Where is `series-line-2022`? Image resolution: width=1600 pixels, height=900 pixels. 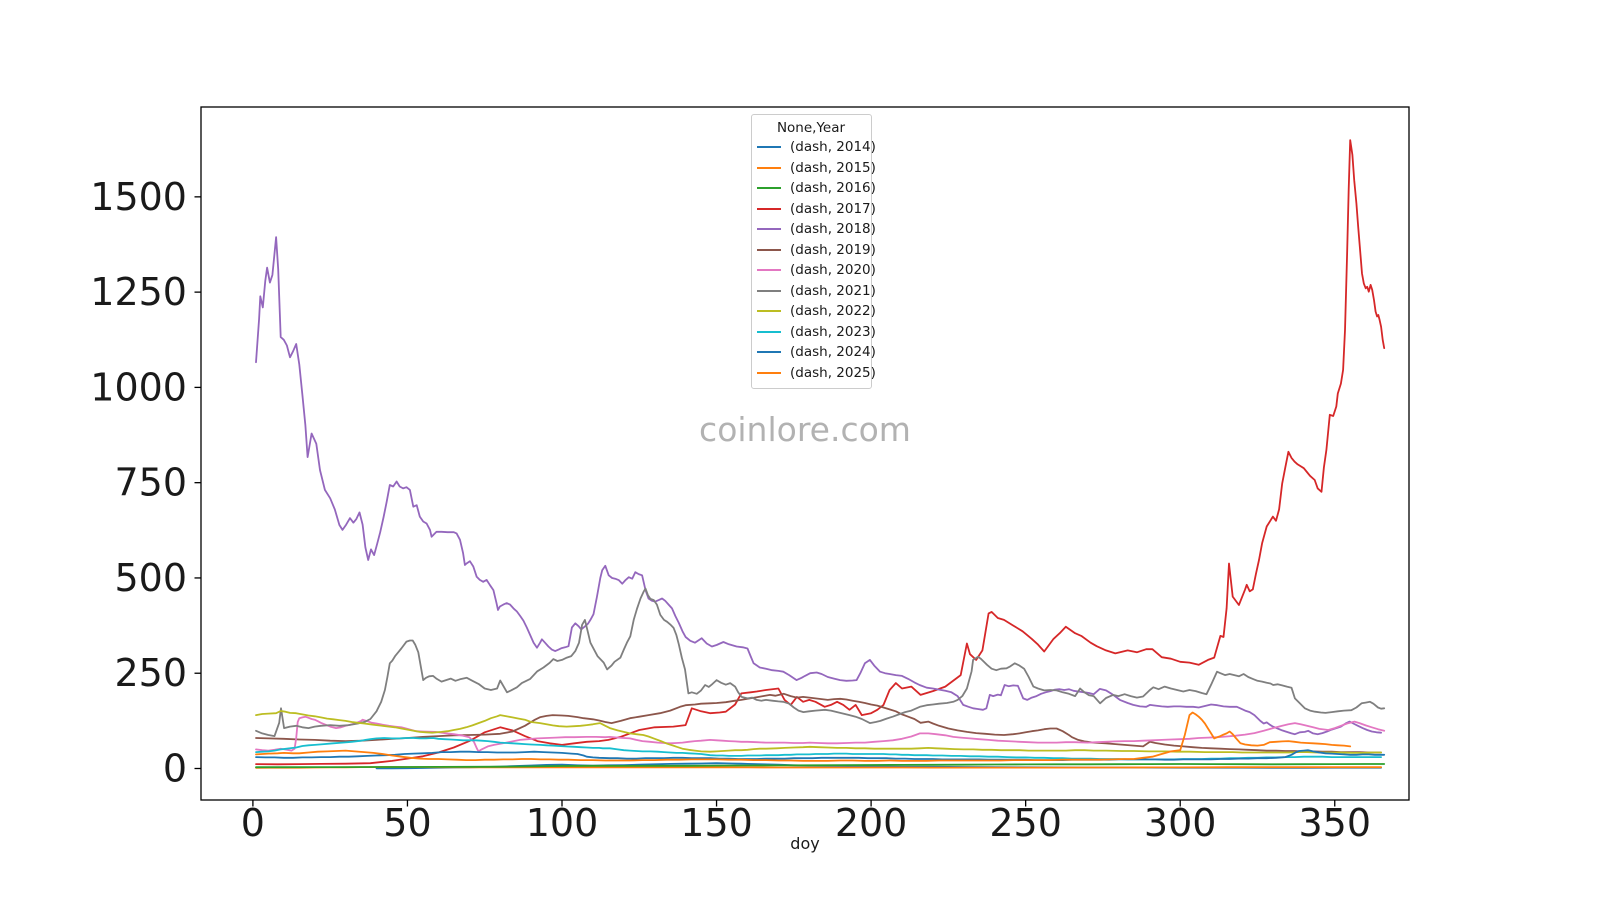
series-line-2022 is located at coordinates (818, 732).